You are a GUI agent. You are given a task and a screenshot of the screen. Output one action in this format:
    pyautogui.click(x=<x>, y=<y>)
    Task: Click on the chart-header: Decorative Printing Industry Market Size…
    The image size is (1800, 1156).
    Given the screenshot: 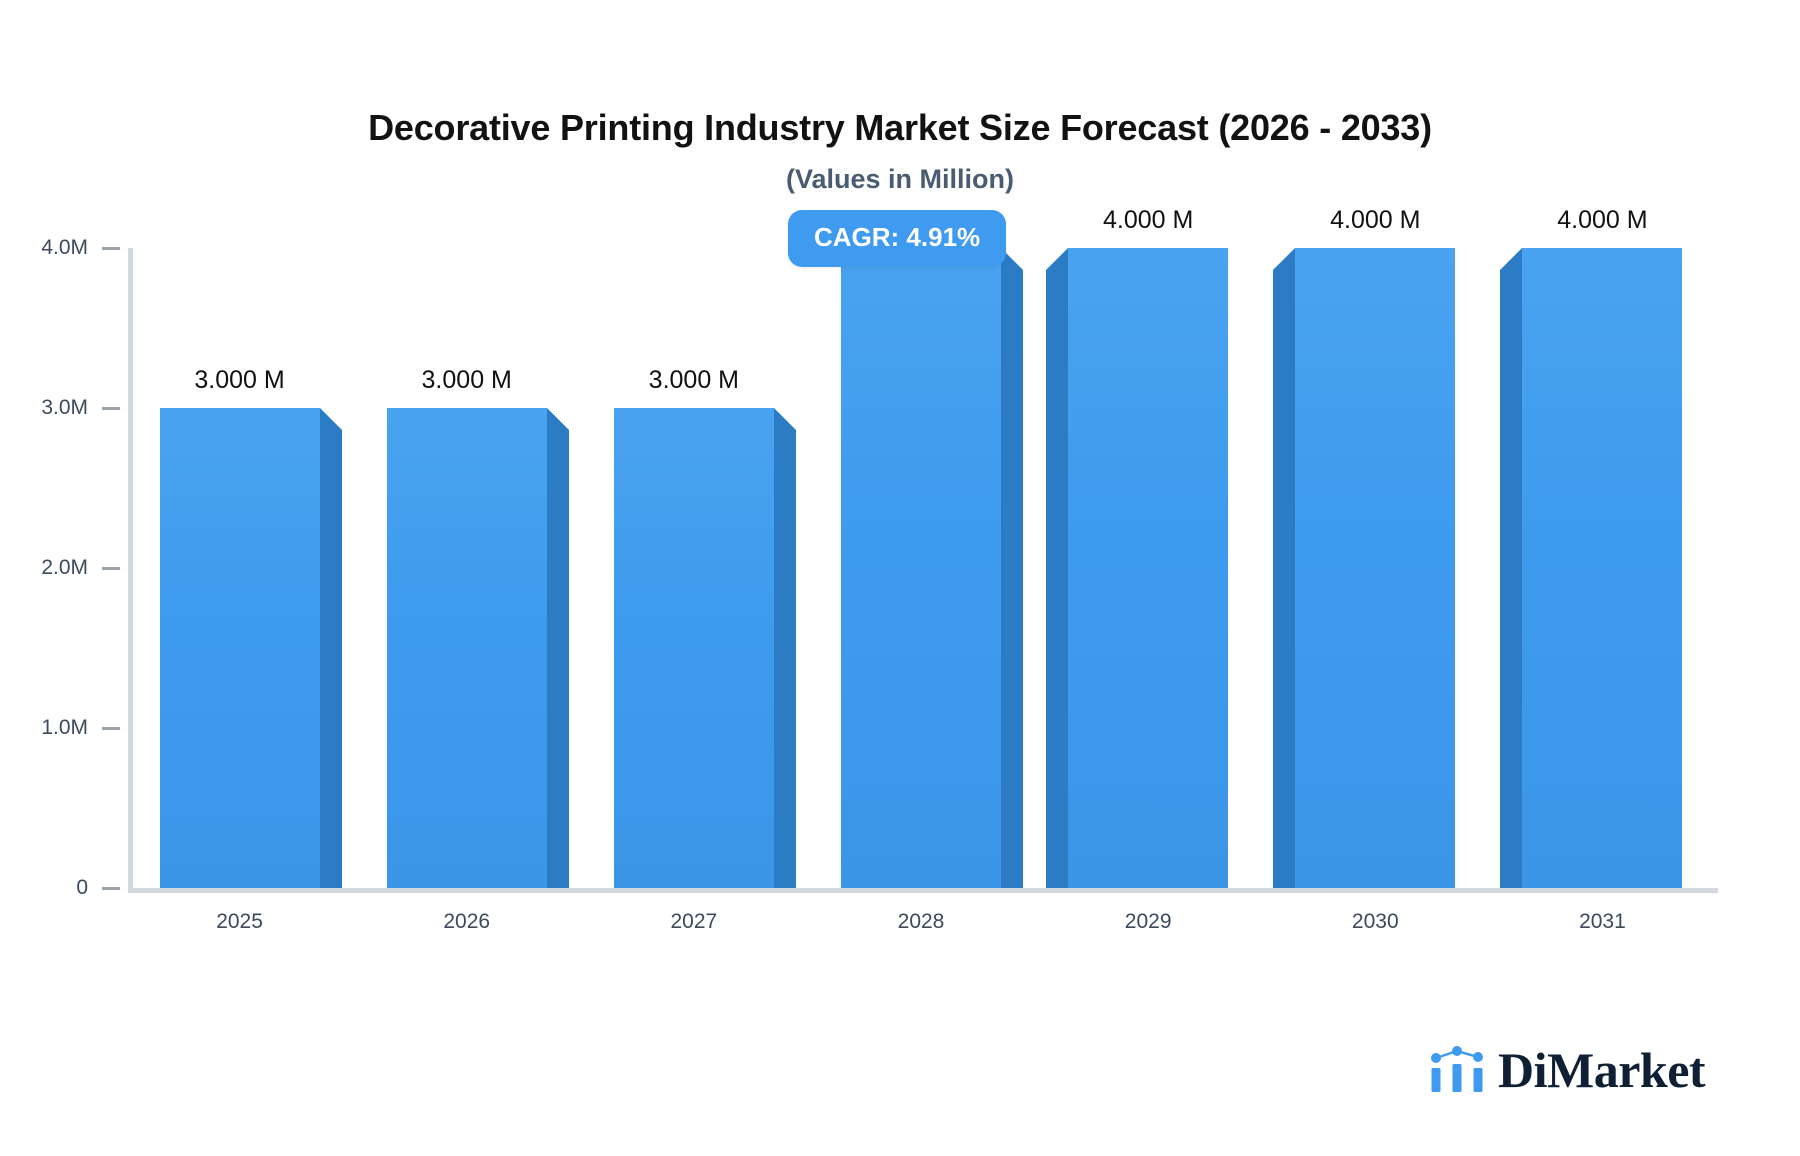 What is the action you would take?
    pyautogui.click(x=900, y=151)
    